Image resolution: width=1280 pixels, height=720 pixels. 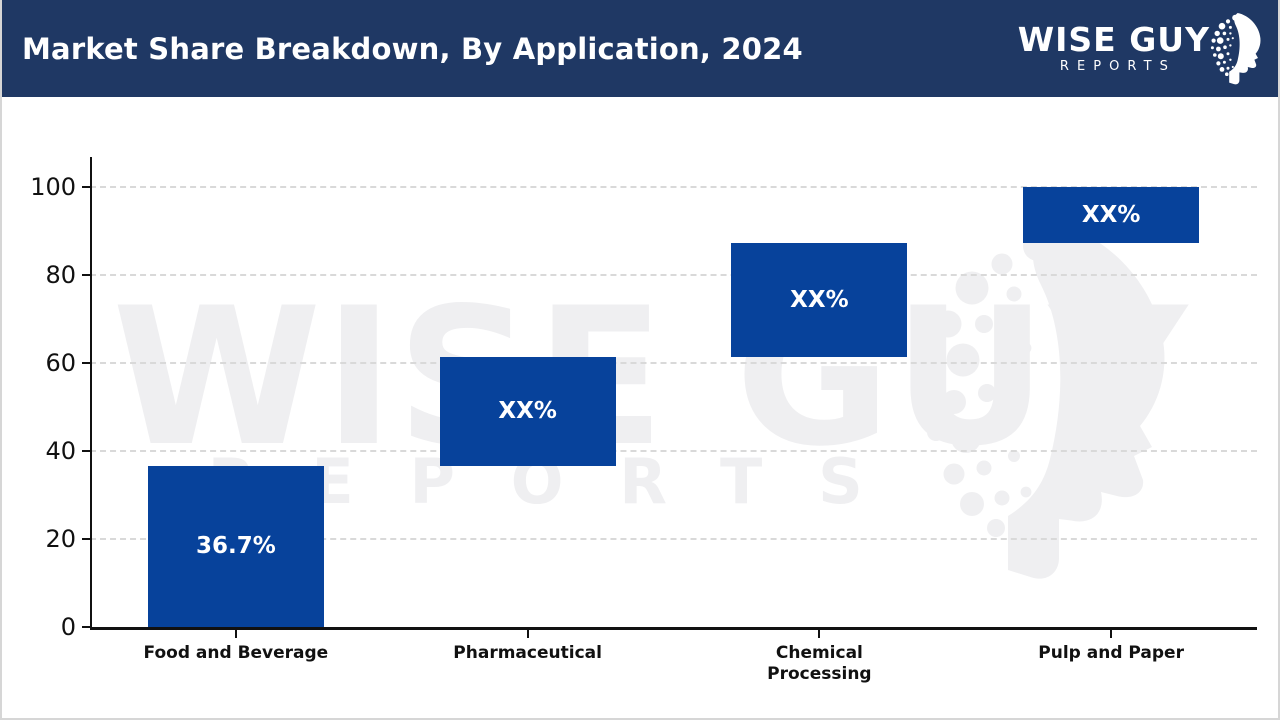 What do you see at coordinates (60, 275) in the screenshot?
I see `y-tick-label: 80` at bounding box center [60, 275].